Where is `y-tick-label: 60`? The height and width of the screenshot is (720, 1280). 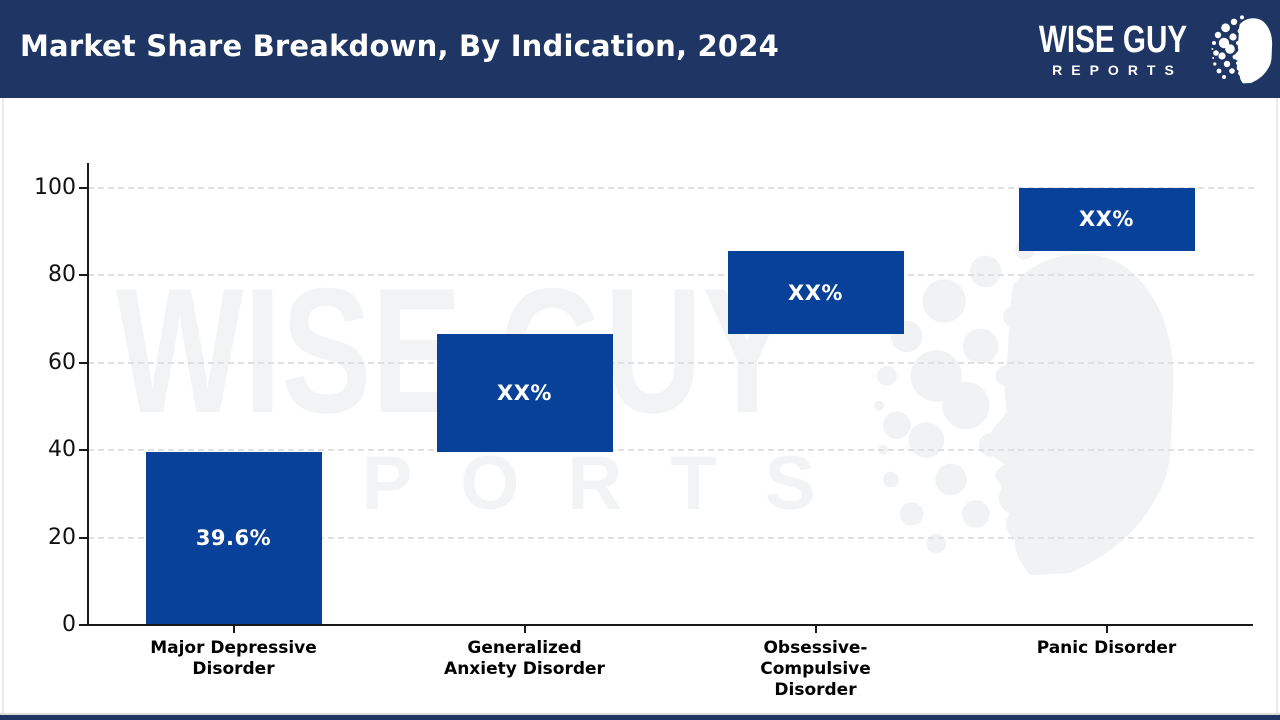
y-tick-label: 60 is located at coordinates (62, 362).